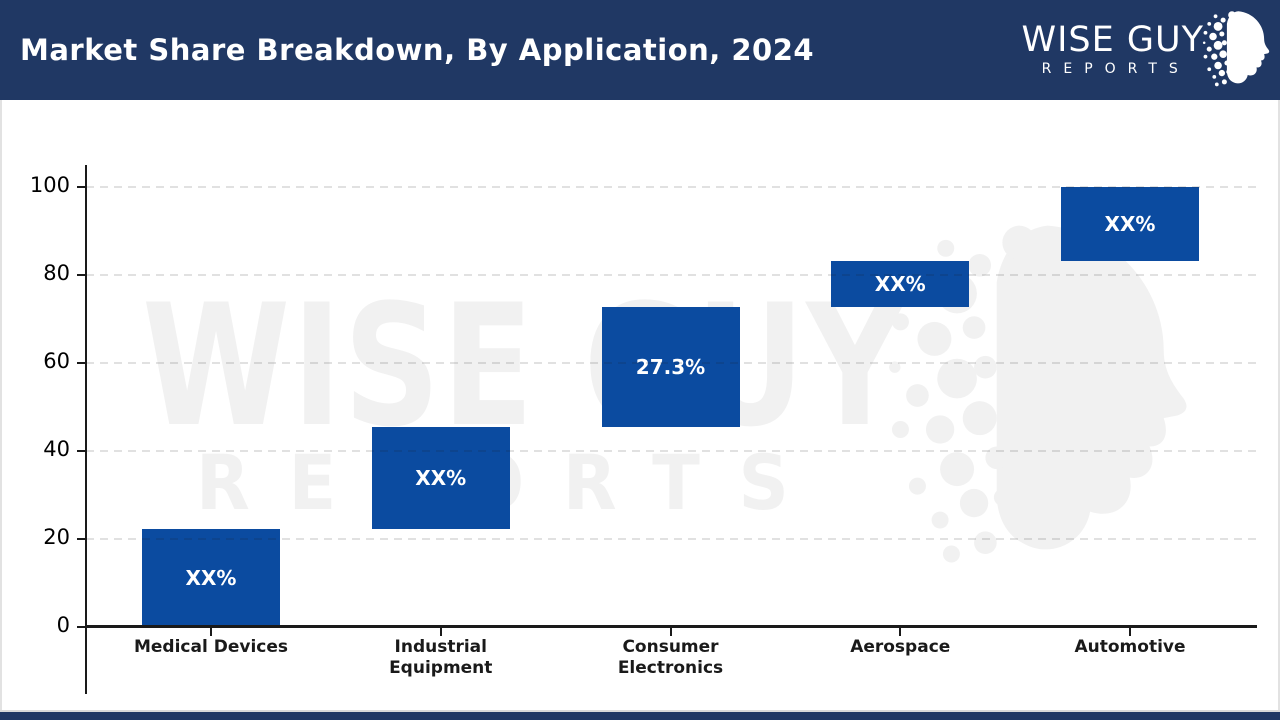  Describe the element at coordinates (441, 657) in the screenshot. I see `x-tick-label-2: Industrial Equipment` at that location.